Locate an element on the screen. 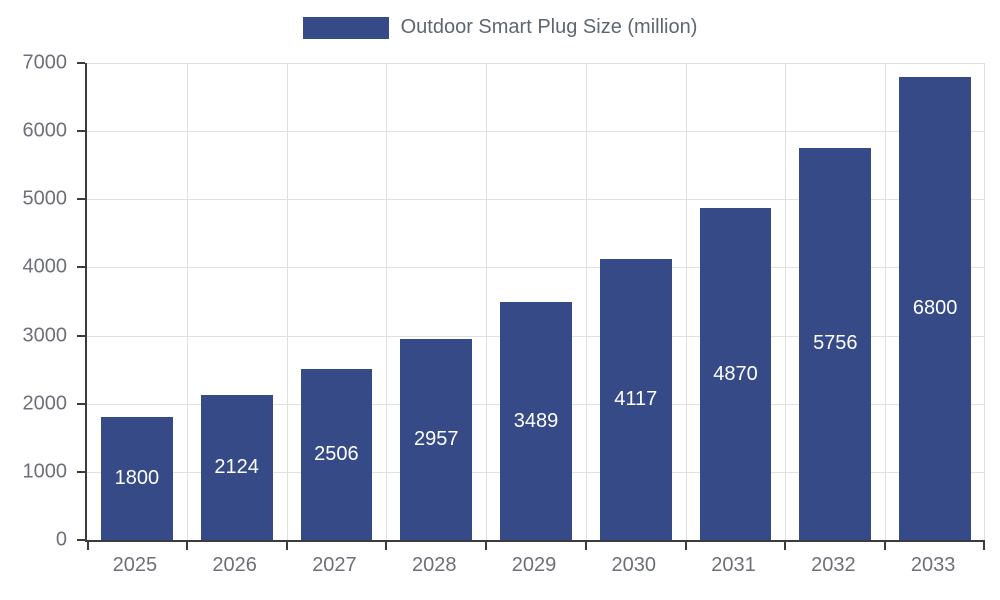 This screenshot has width=1000, height=600. legend-swatch-icon is located at coordinates (345, 27).